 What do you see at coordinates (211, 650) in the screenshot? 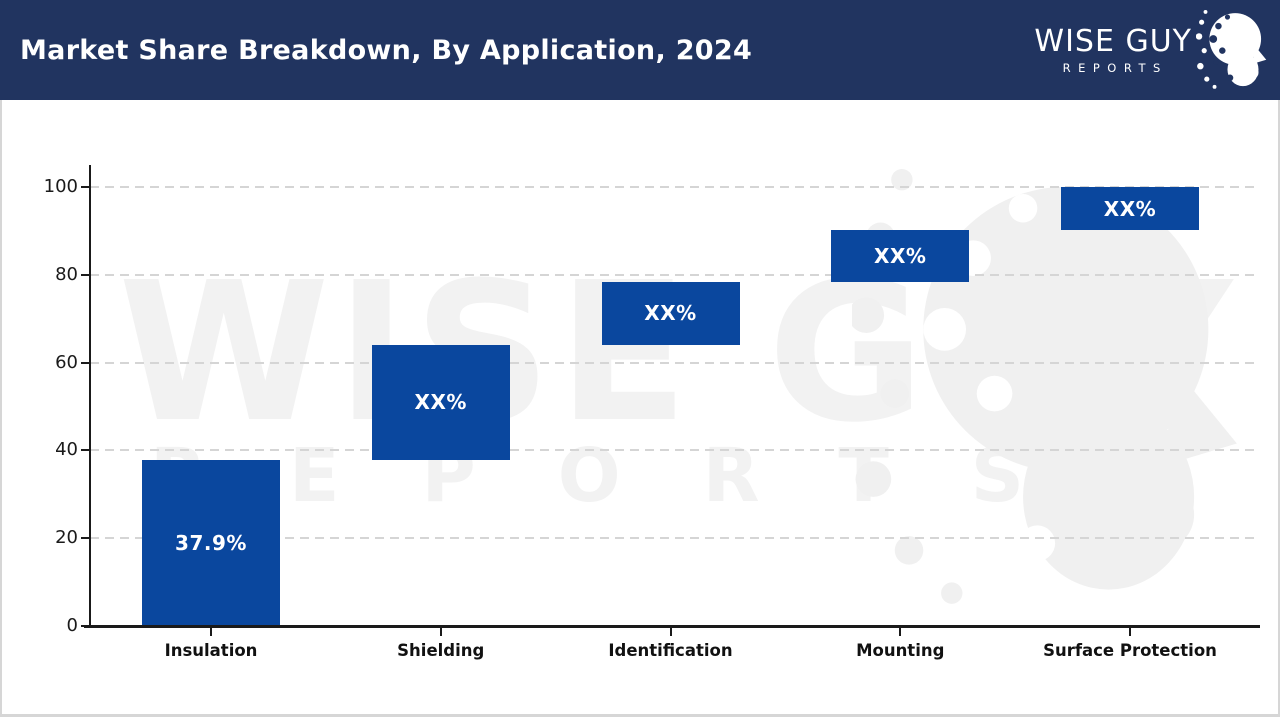
I see `x-category-label: Insulation` at bounding box center [211, 650].